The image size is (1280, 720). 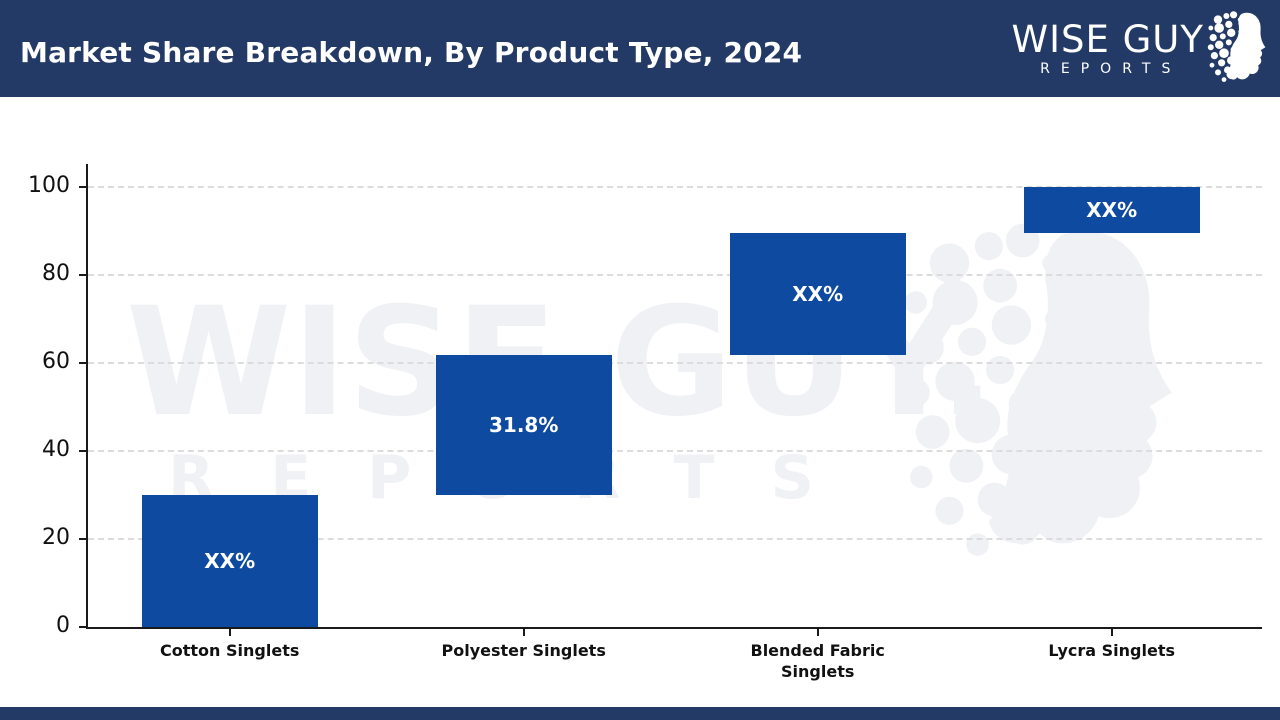 What do you see at coordinates (87, 396) in the screenshot?
I see `y-axis-line` at bounding box center [87, 396].